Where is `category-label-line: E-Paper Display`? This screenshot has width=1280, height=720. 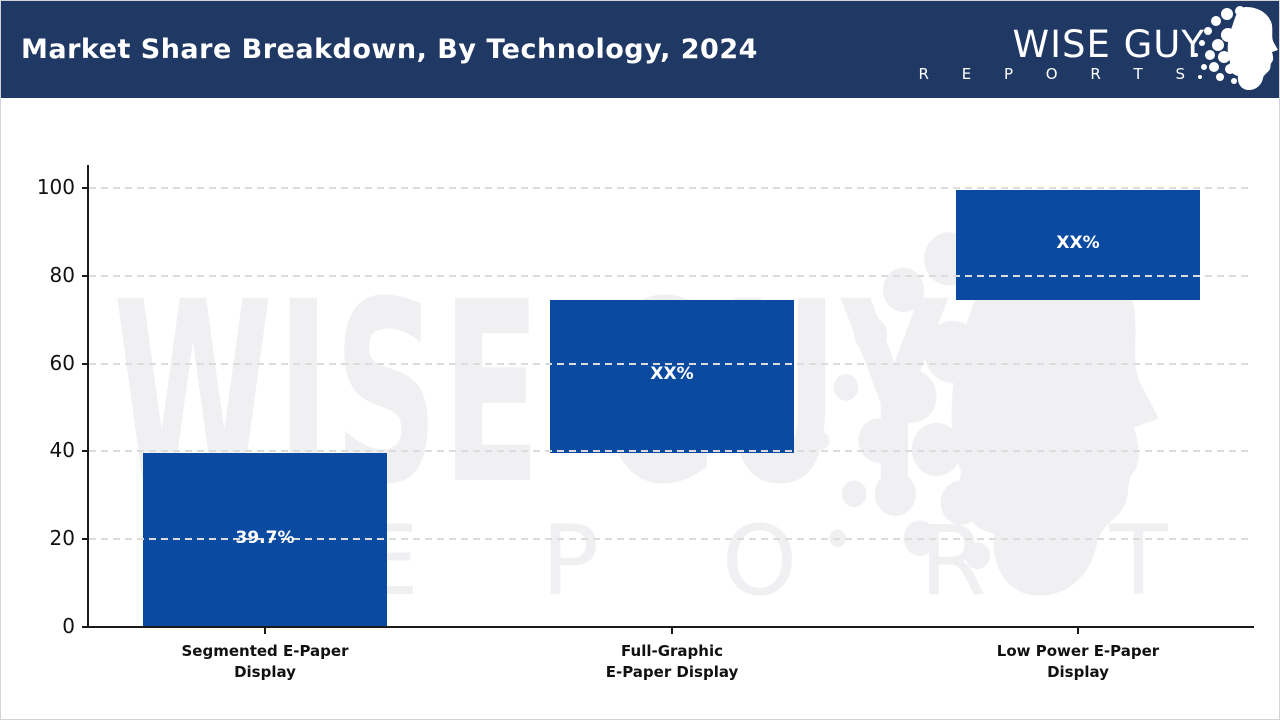
category-label-line: E-Paper Display is located at coordinates (672, 672).